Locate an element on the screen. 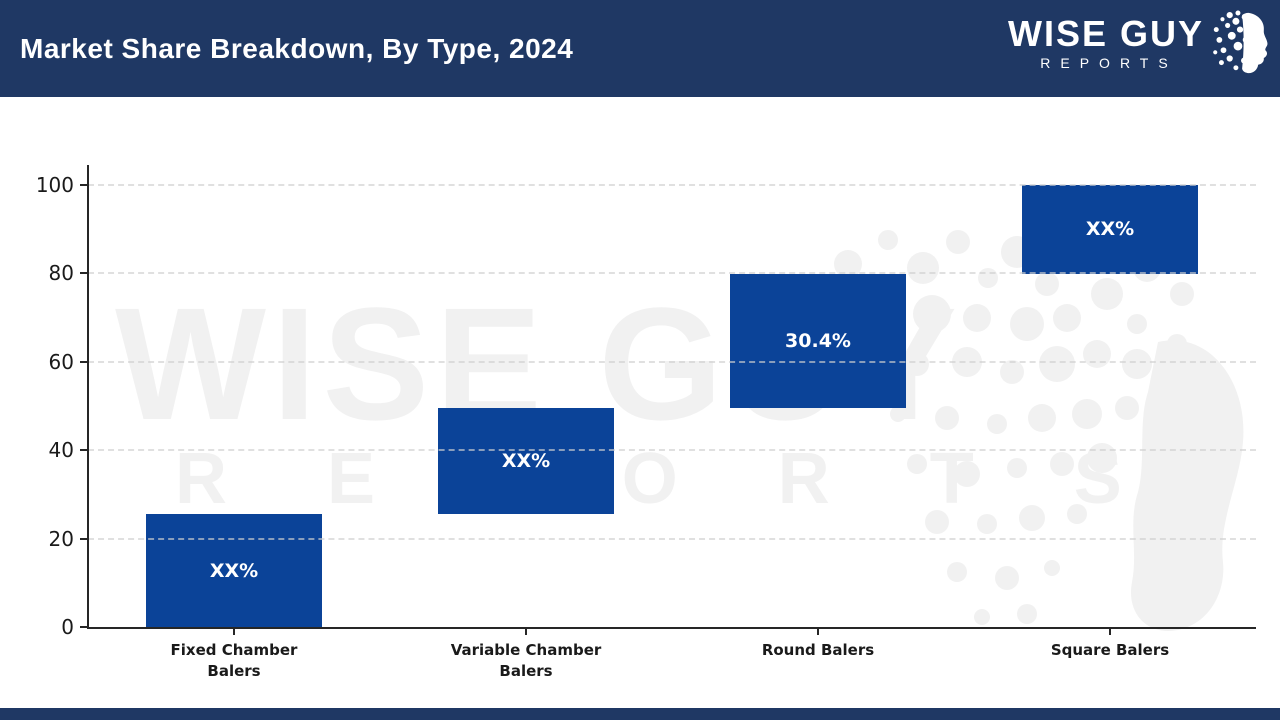 Image resolution: width=1280 pixels, height=720 pixels. wiseguy-head-icon is located at coordinates (1240, 42).